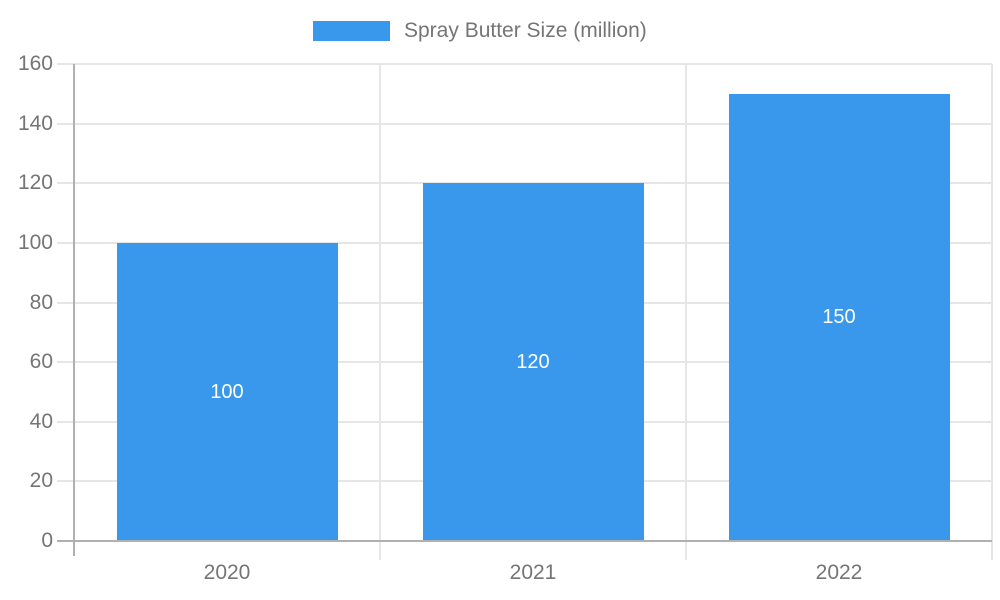  Describe the element at coordinates (351, 31) in the screenshot. I see `legend-swatch` at that location.